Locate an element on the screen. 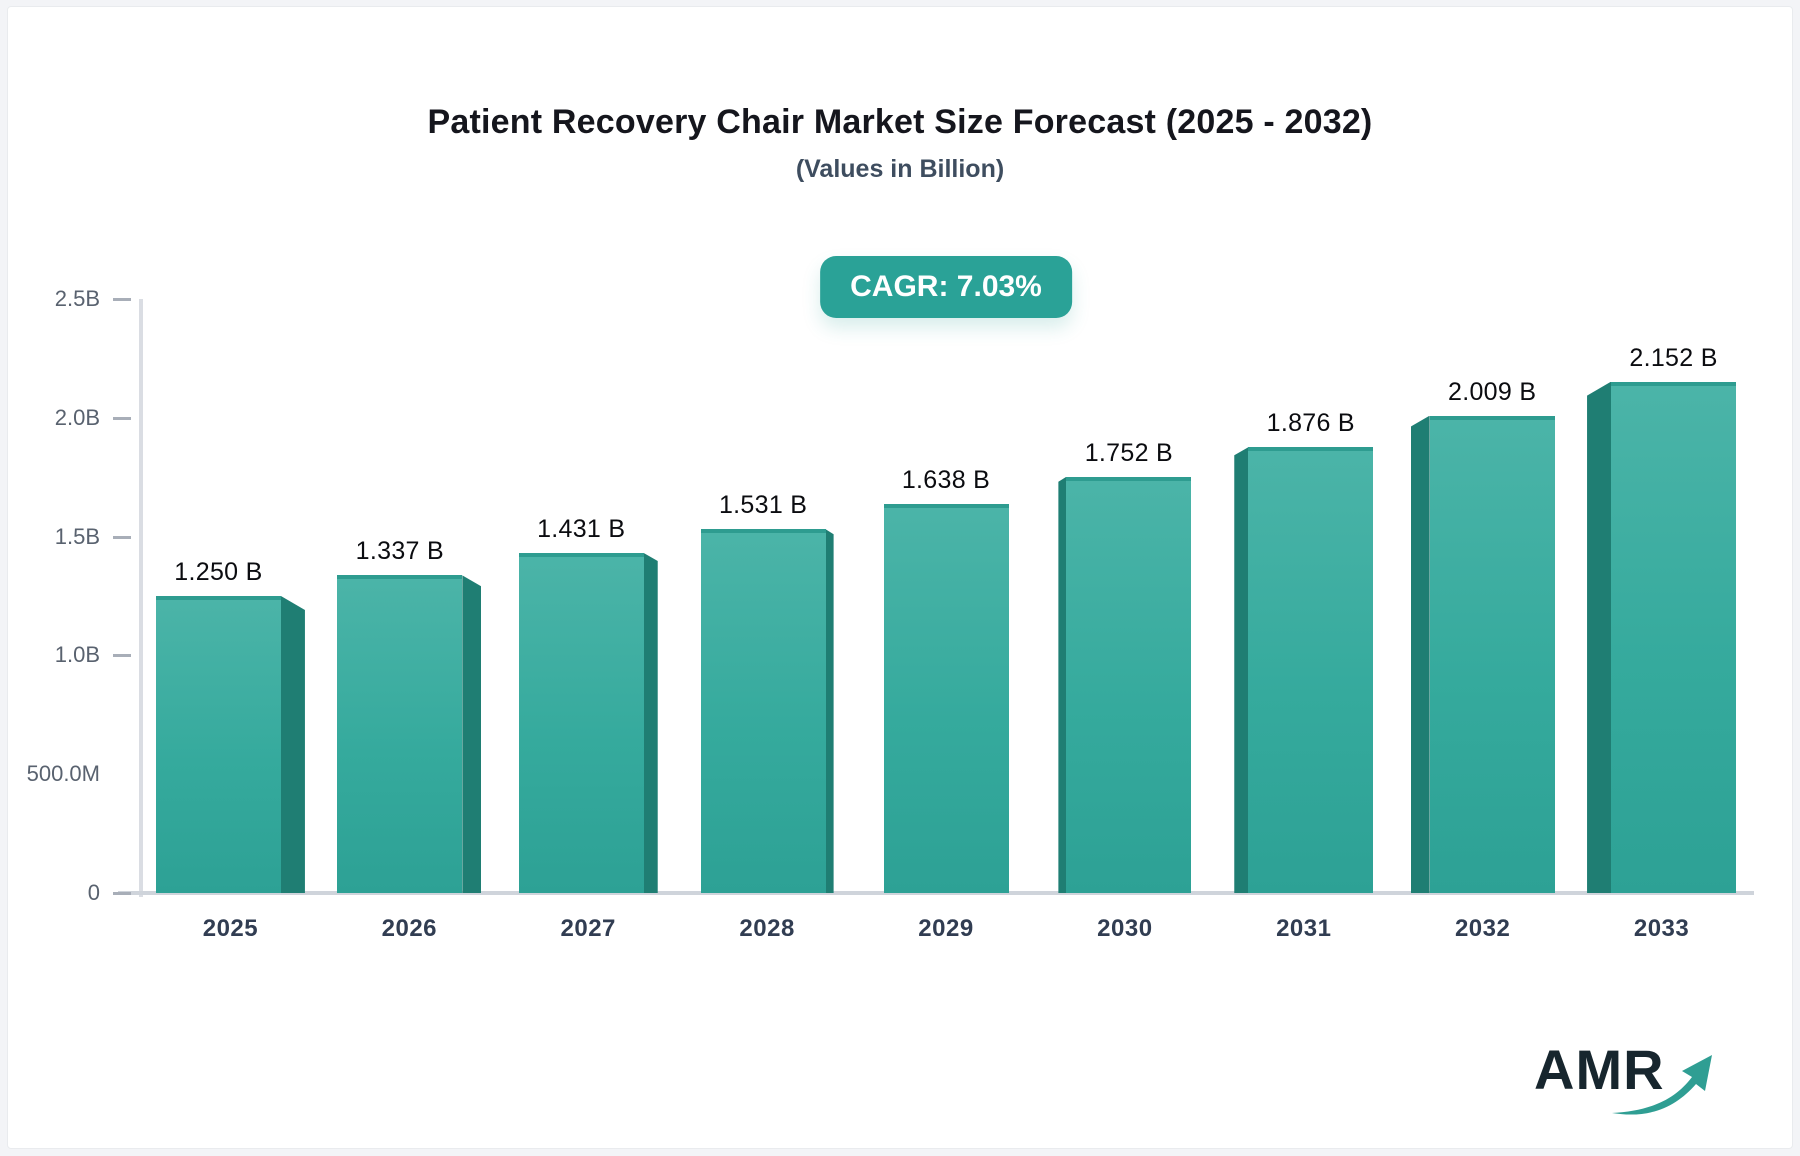 The width and height of the screenshot is (1800, 1156). bar-2027 is located at coordinates (581, 722).